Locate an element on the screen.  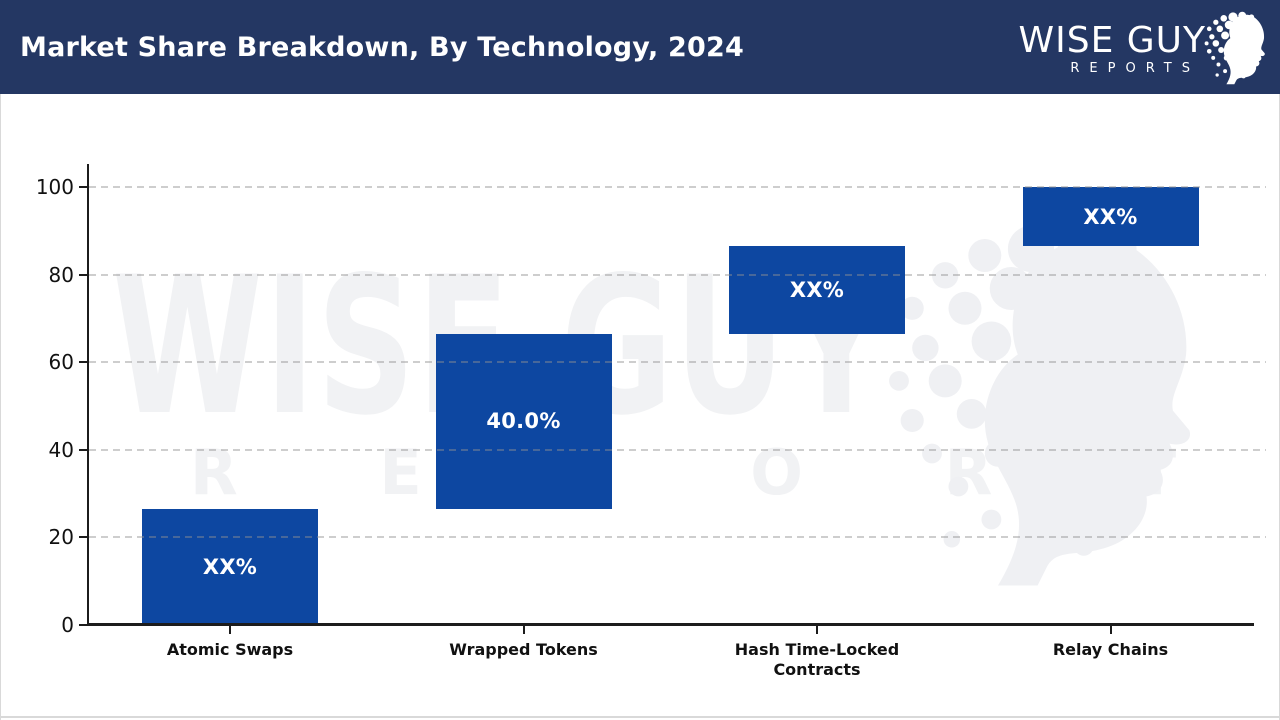
y-axis-tick-label: 0 is located at coordinates (67, 625).